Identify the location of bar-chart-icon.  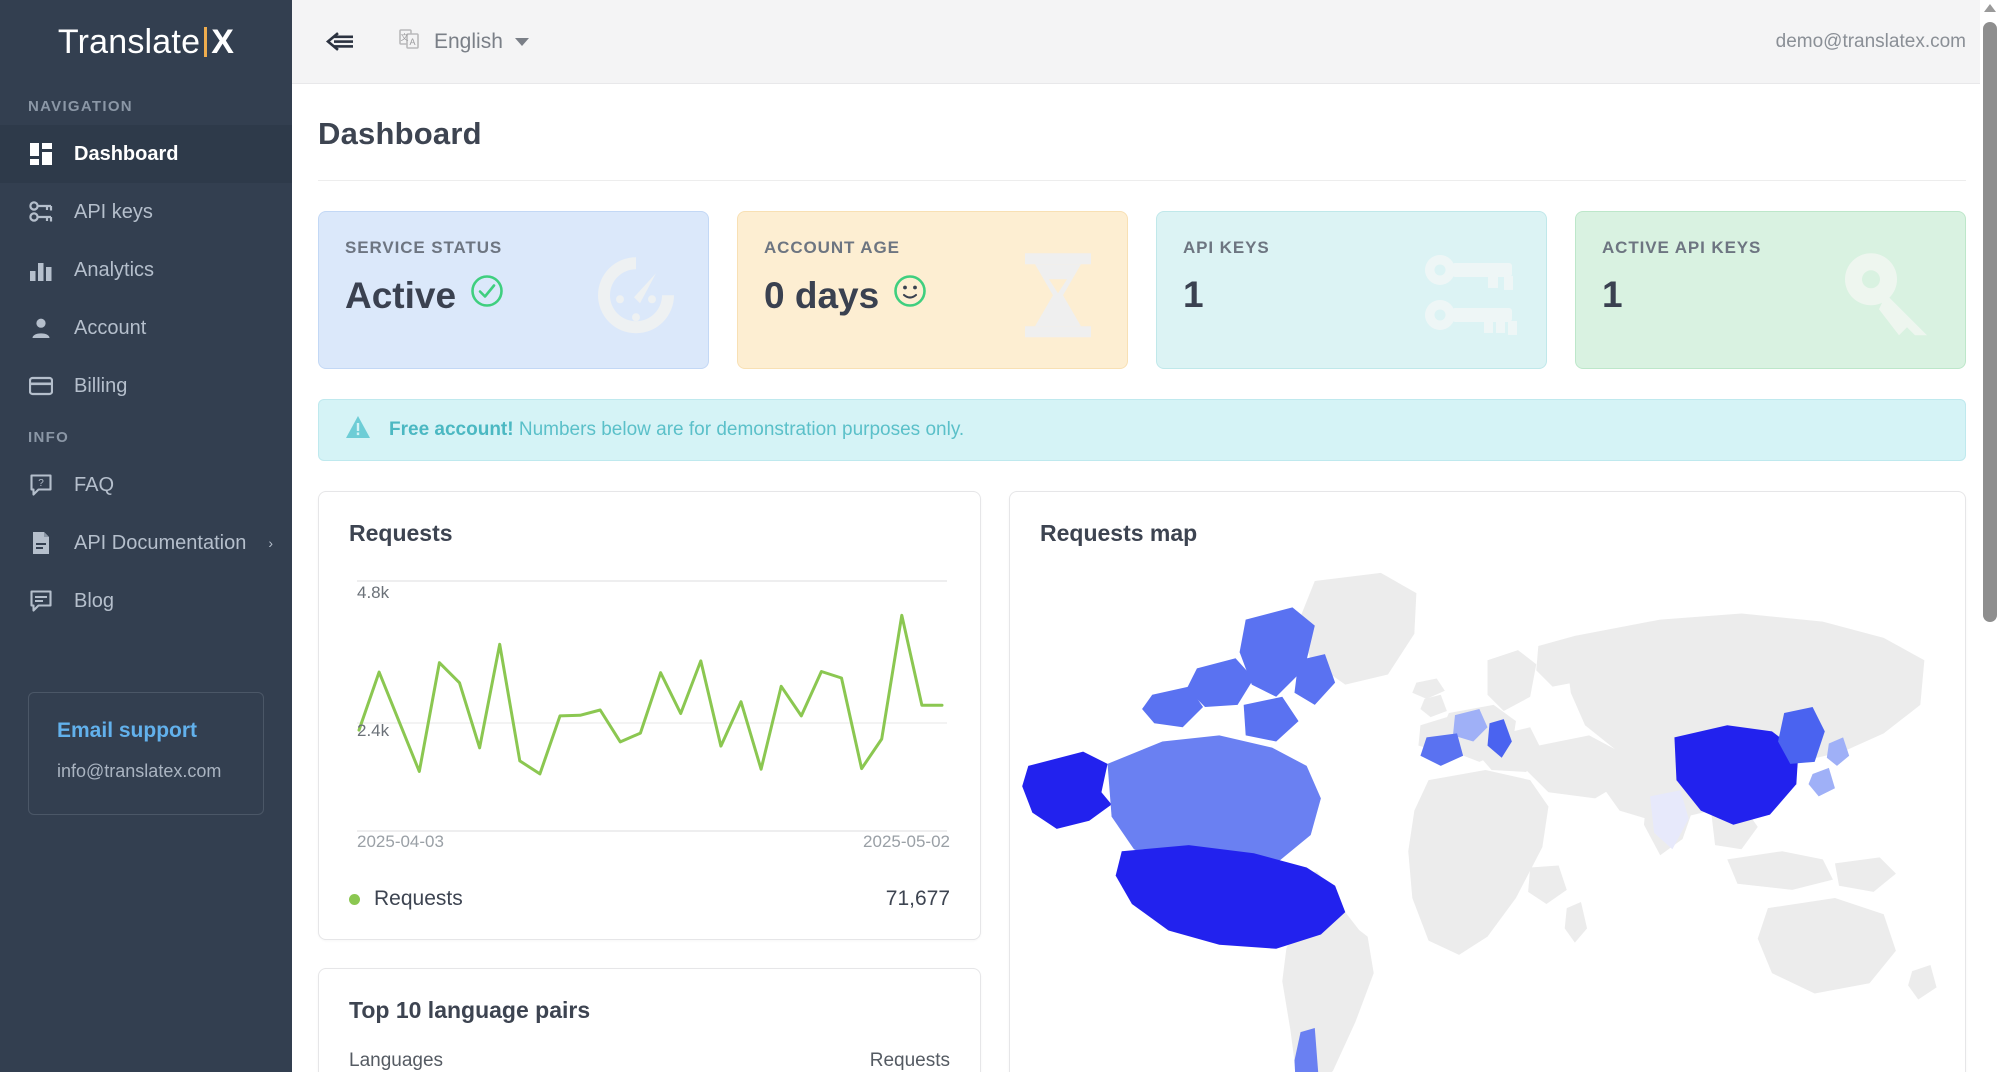
(41, 270).